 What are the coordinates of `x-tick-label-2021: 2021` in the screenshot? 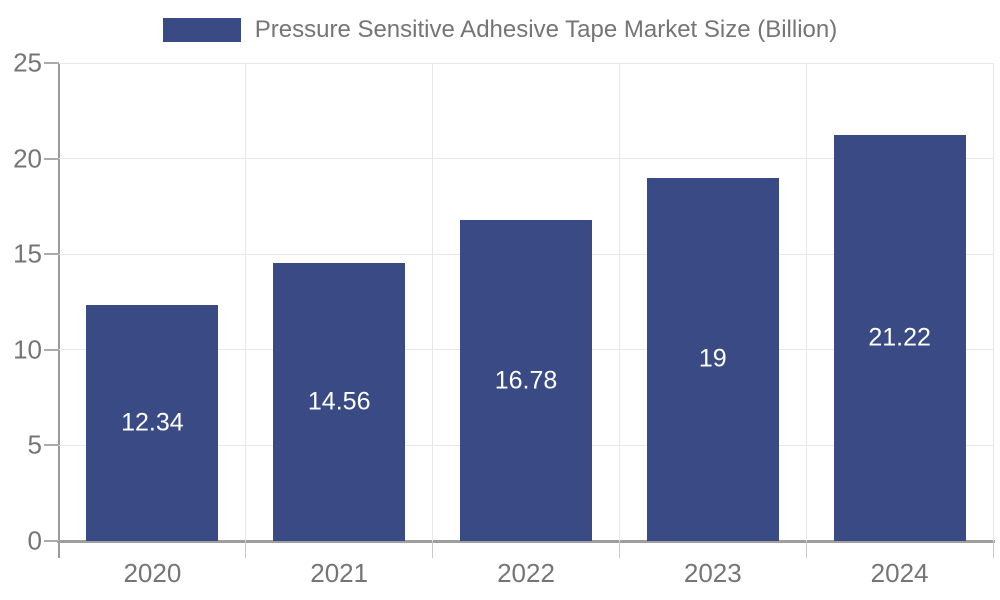 It's located at (339, 573).